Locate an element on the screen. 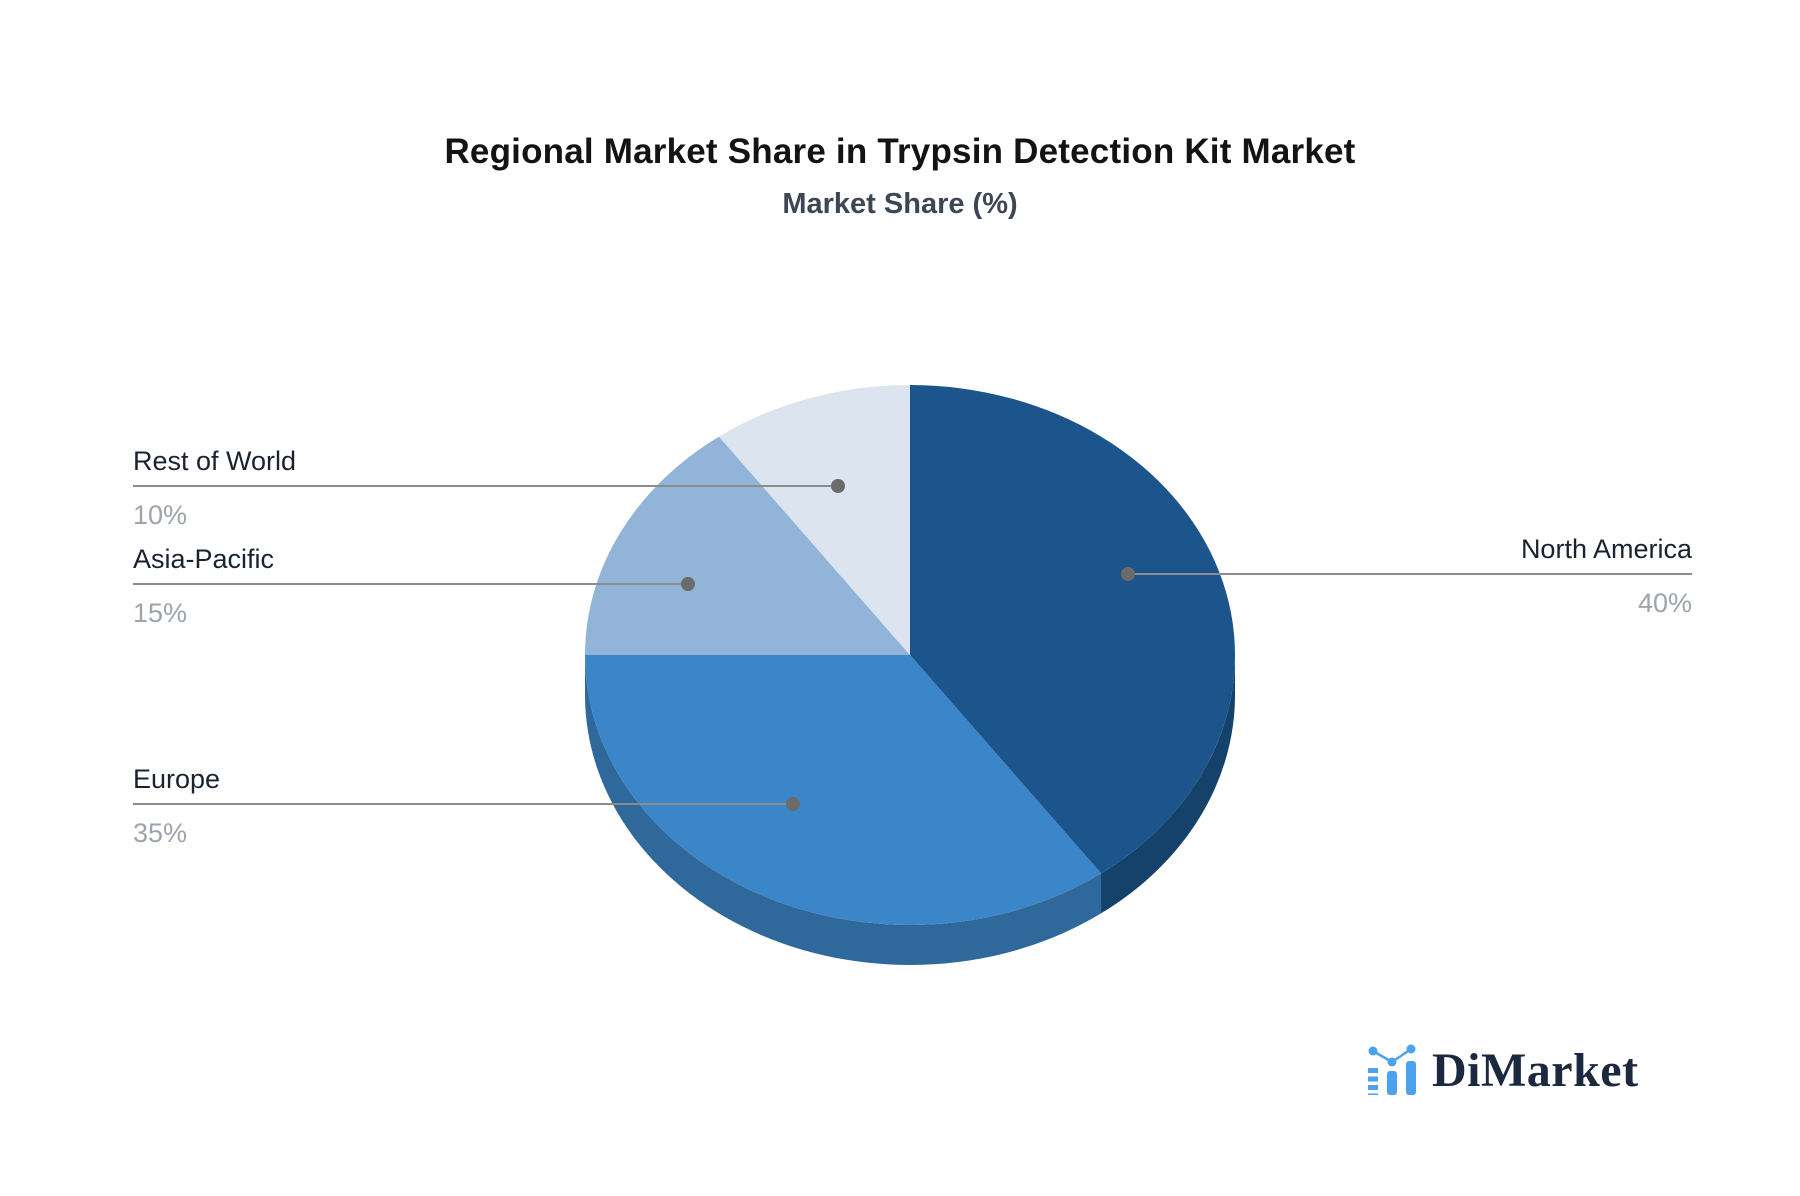 The image size is (1800, 1196). label-north-america: North America is located at coordinates (1606, 549).